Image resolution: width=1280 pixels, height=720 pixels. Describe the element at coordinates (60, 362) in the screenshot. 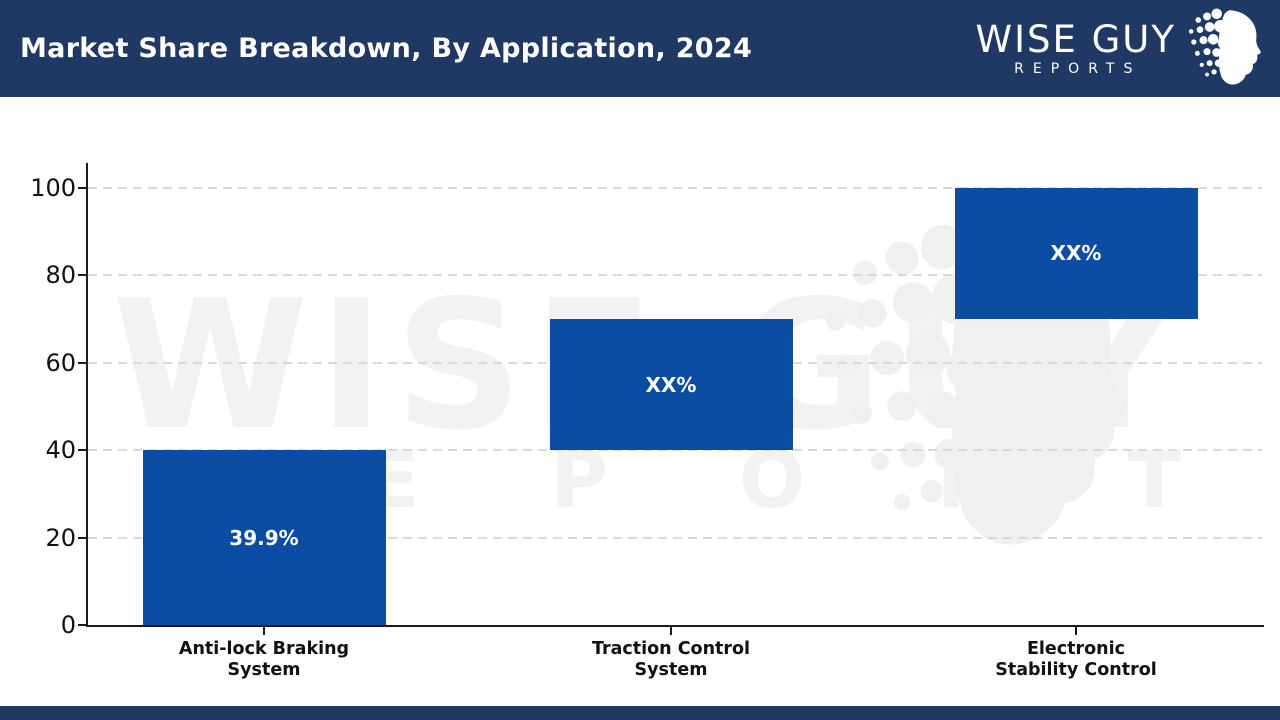

I see `y-tick-label: 60` at that location.